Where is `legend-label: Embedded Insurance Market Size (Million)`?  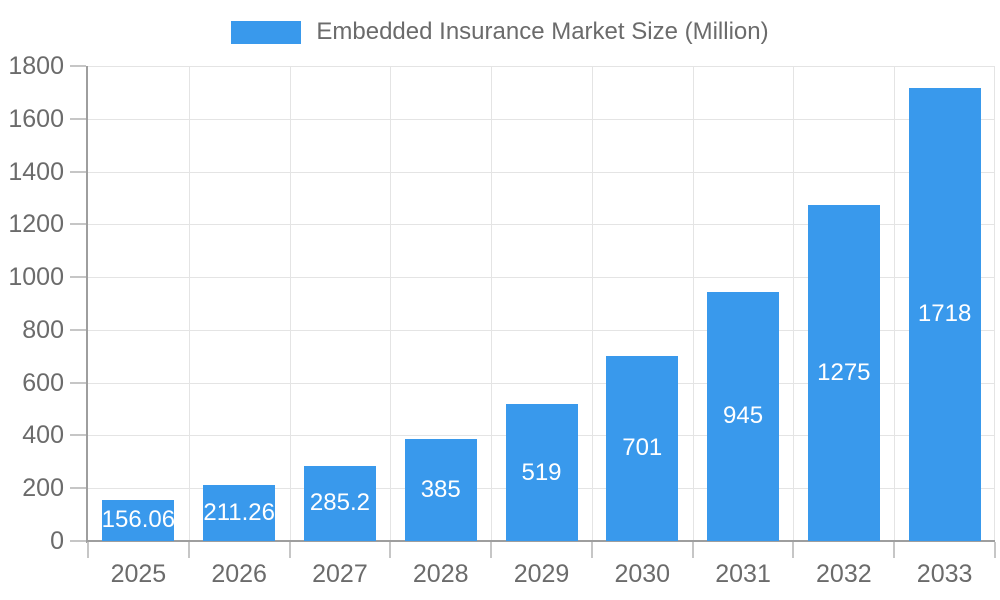
legend-label: Embedded Insurance Market Size (Million) is located at coordinates (542, 31).